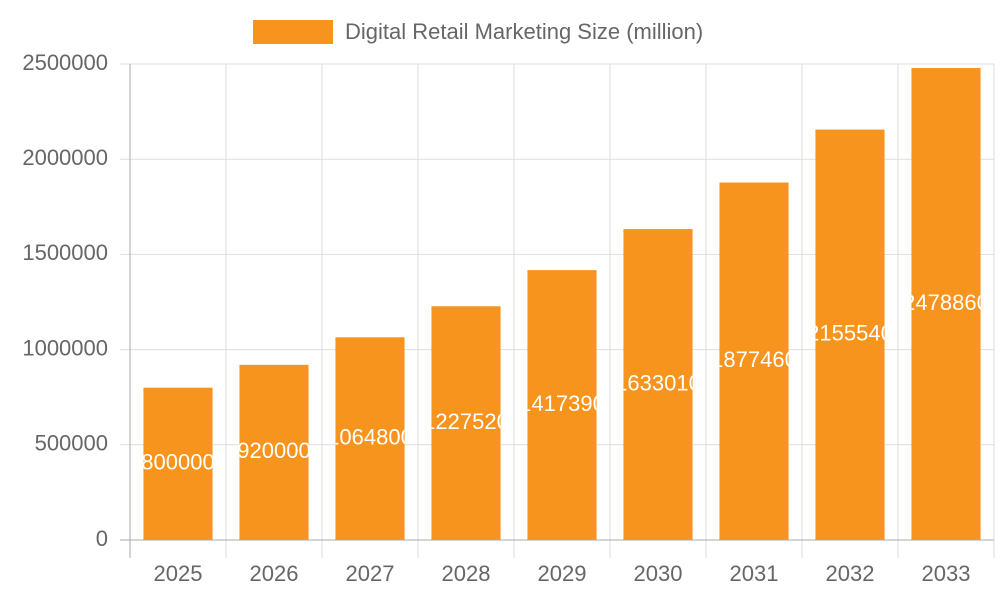 The width and height of the screenshot is (1000, 600). I want to click on x-tick-label: 2025, so click(178, 573).